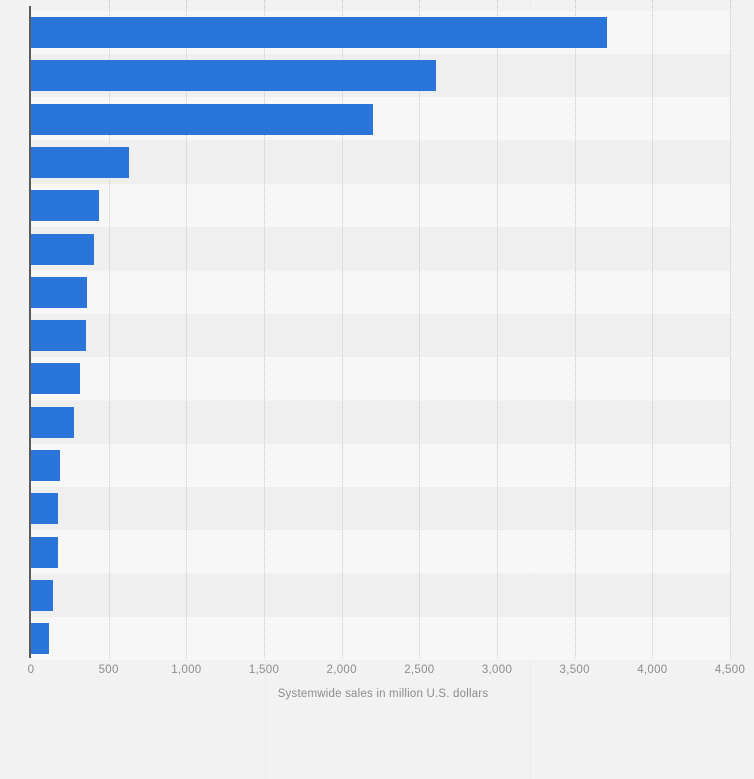 This screenshot has width=754, height=779. Describe the element at coordinates (652, 670) in the screenshot. I see `x-tick-label: 4,000` at that location.